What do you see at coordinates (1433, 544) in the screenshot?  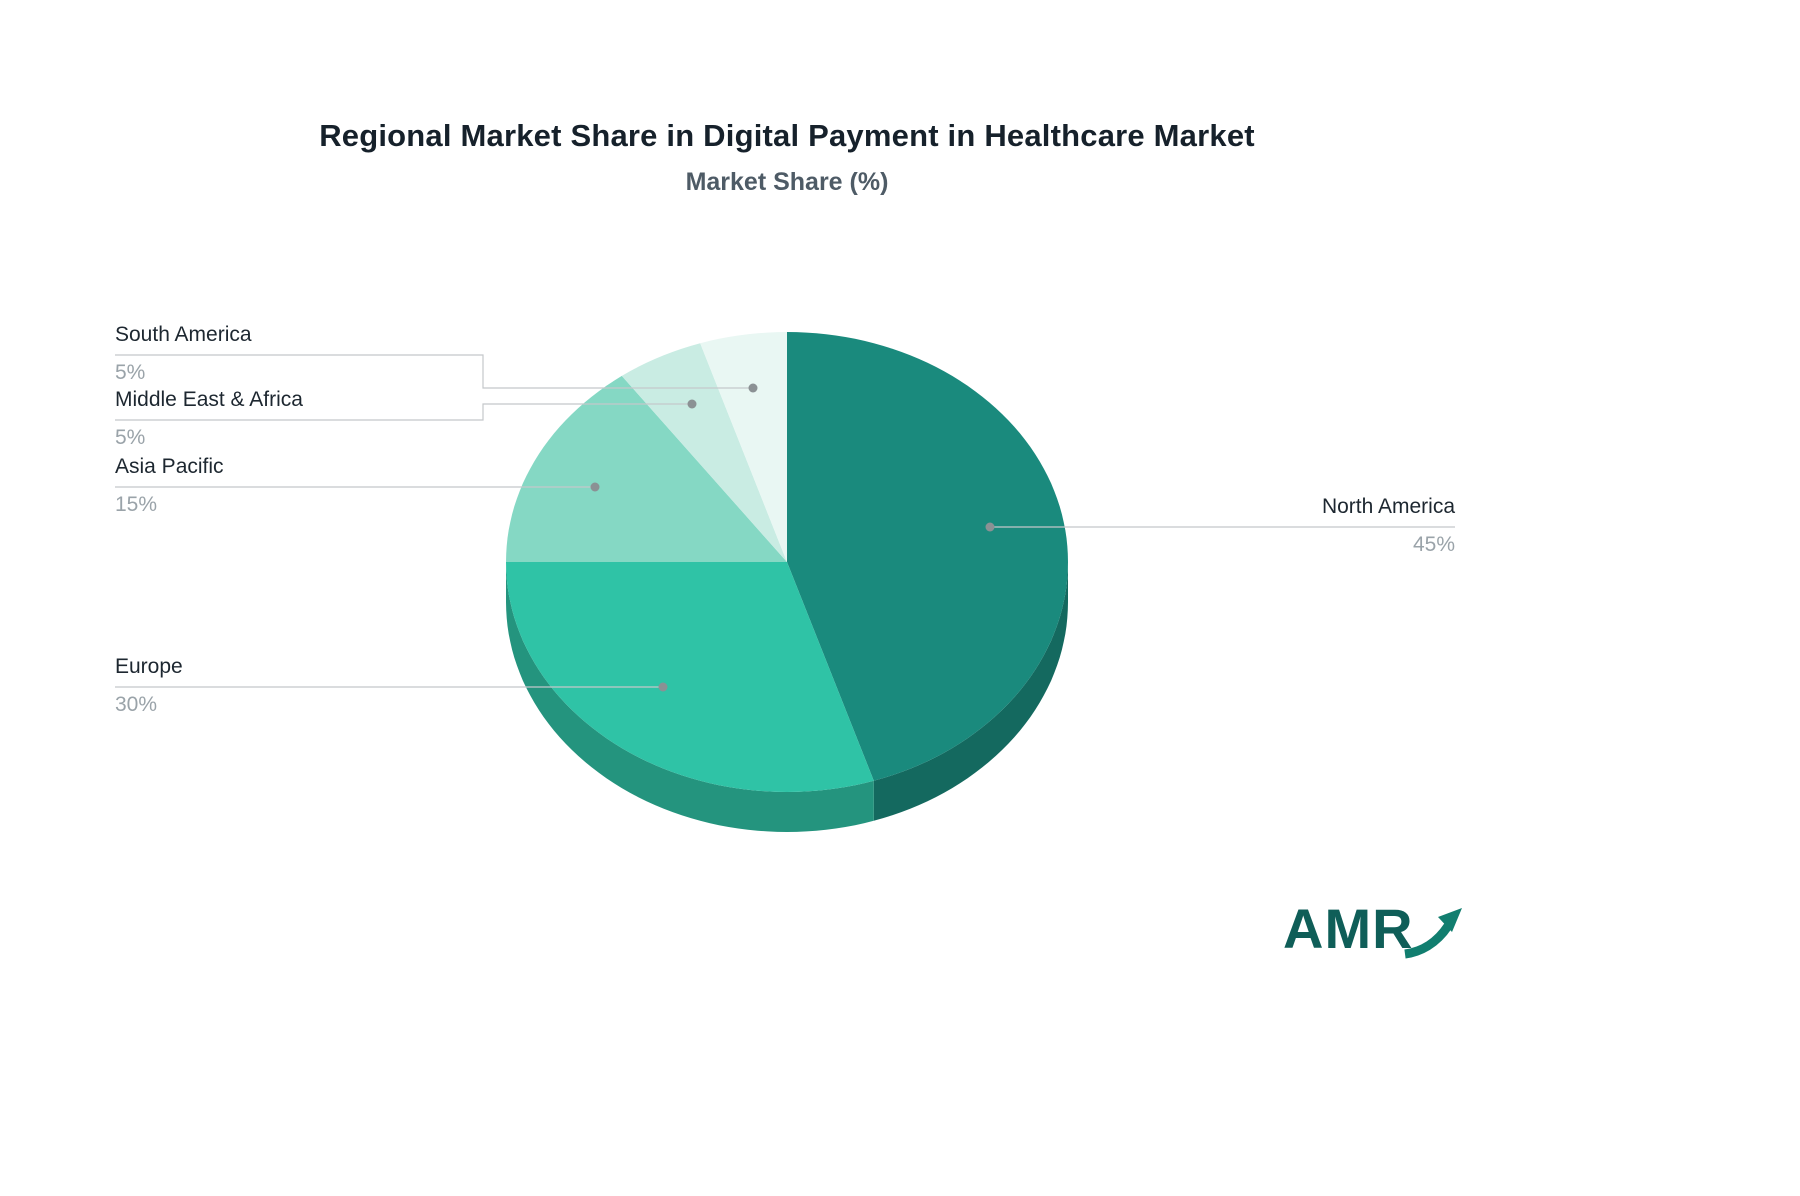 I see `slice-value-north-america: 45%` at bounding box center [1433, 544].